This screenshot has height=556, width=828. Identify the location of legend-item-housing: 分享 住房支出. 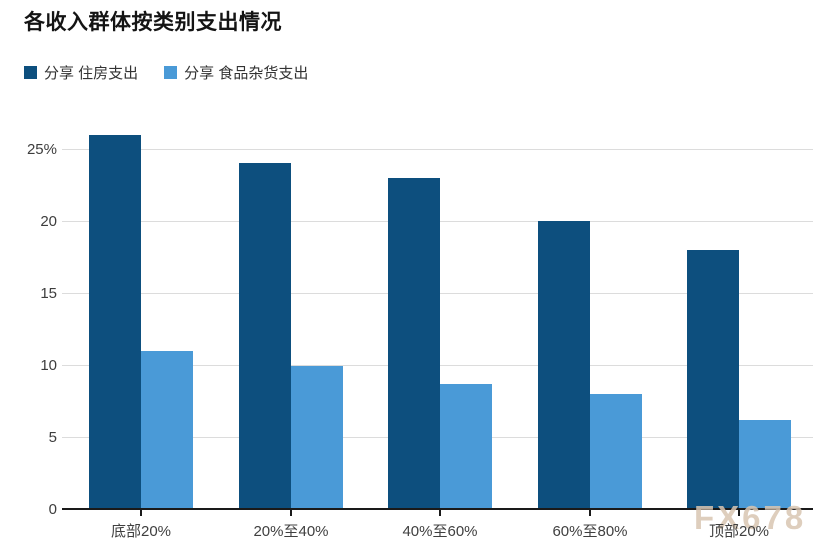
(81, 72).